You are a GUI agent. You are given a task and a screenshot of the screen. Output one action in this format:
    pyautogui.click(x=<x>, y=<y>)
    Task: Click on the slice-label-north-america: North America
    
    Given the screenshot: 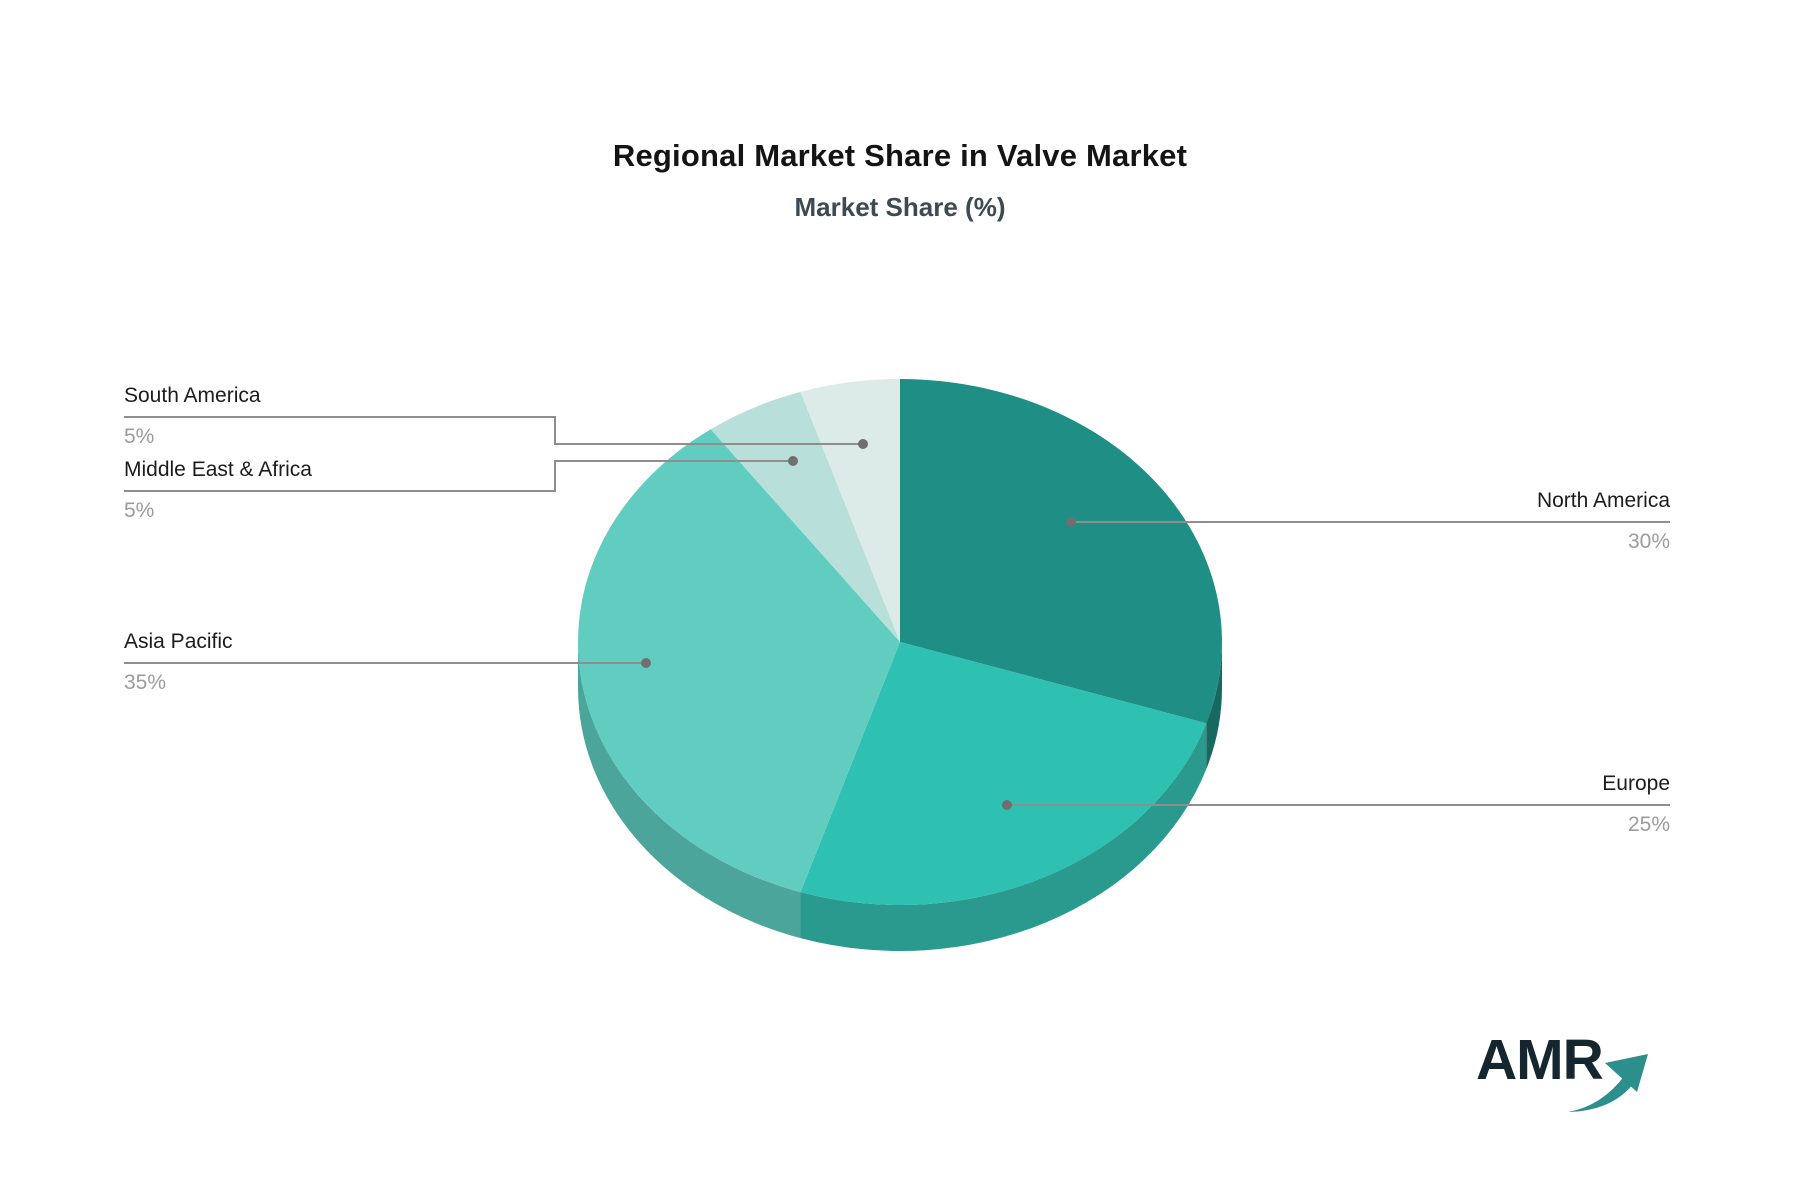 What is the action you would take?
    pyautogui.click(x=1603, y=500)
    